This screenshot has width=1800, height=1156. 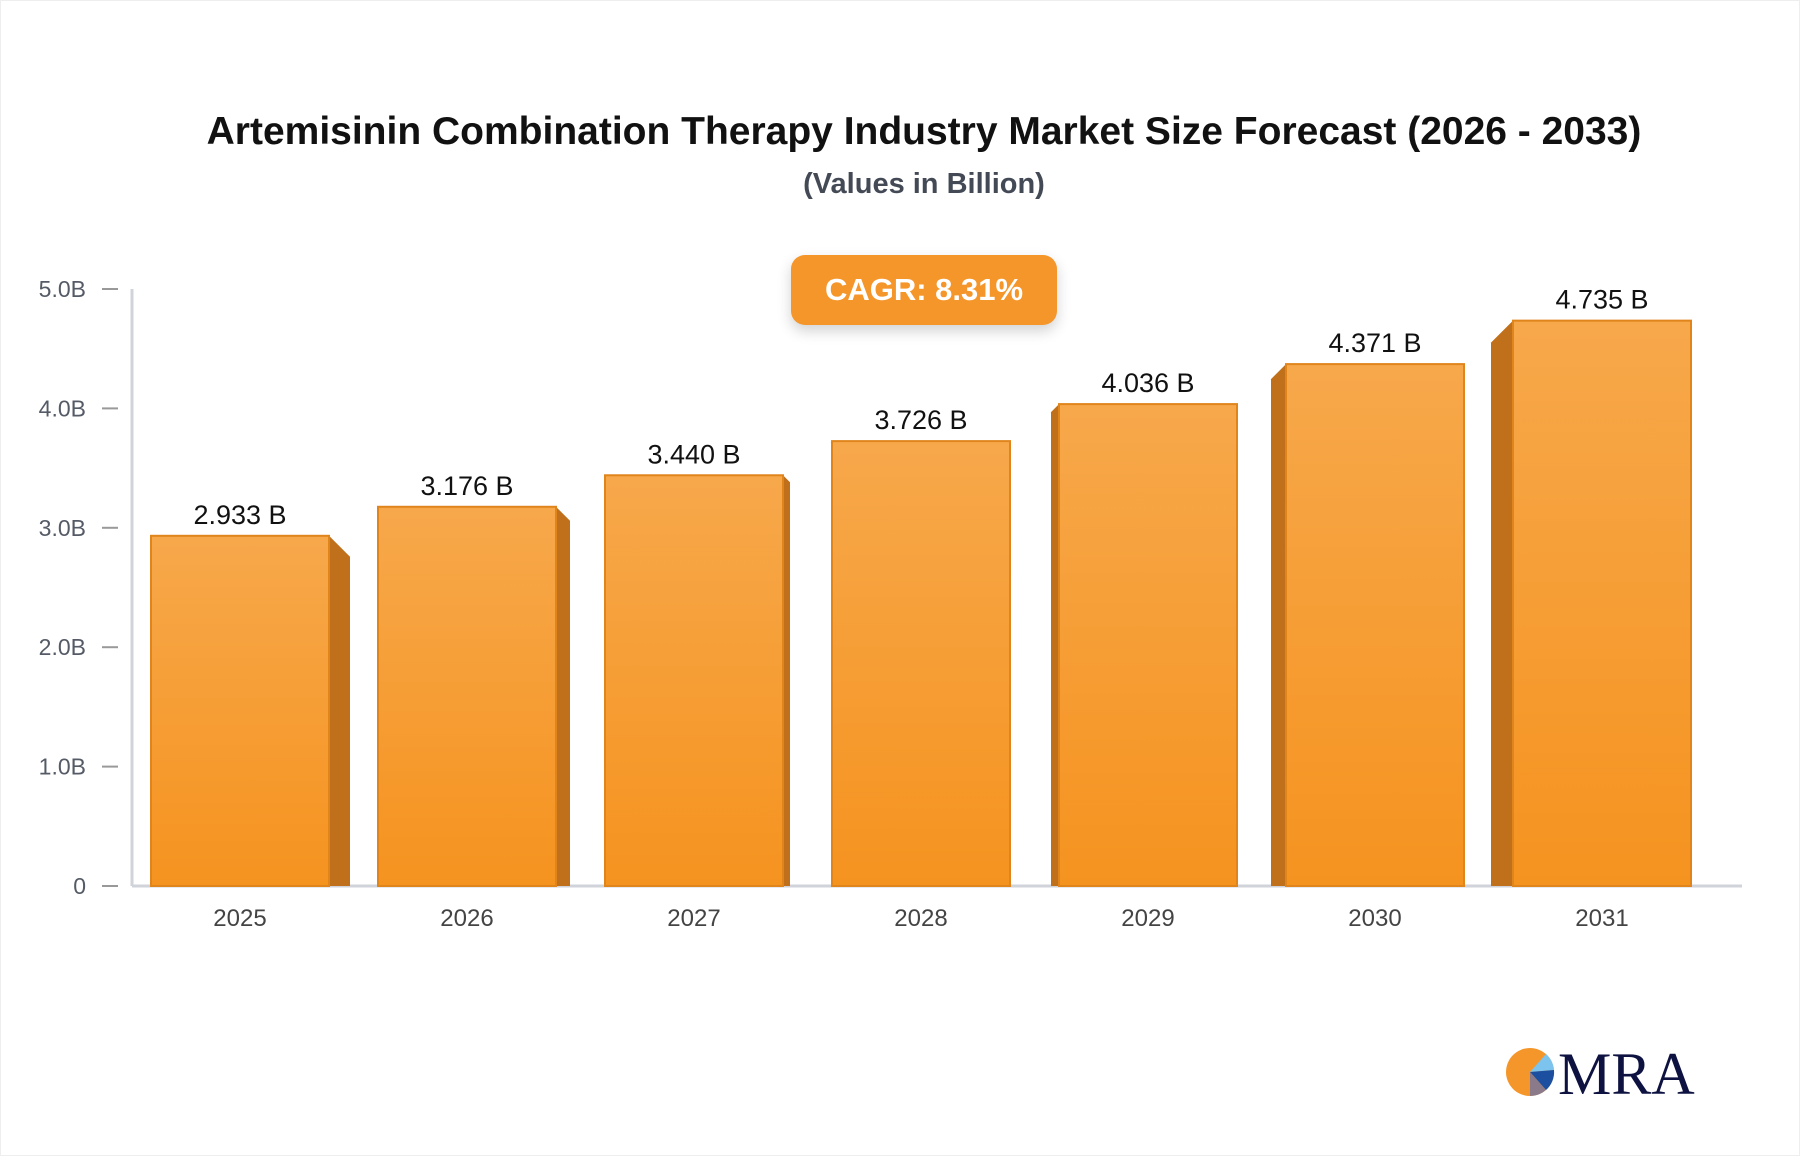 I want to click on bar-2026, so click(x=467, y=696).